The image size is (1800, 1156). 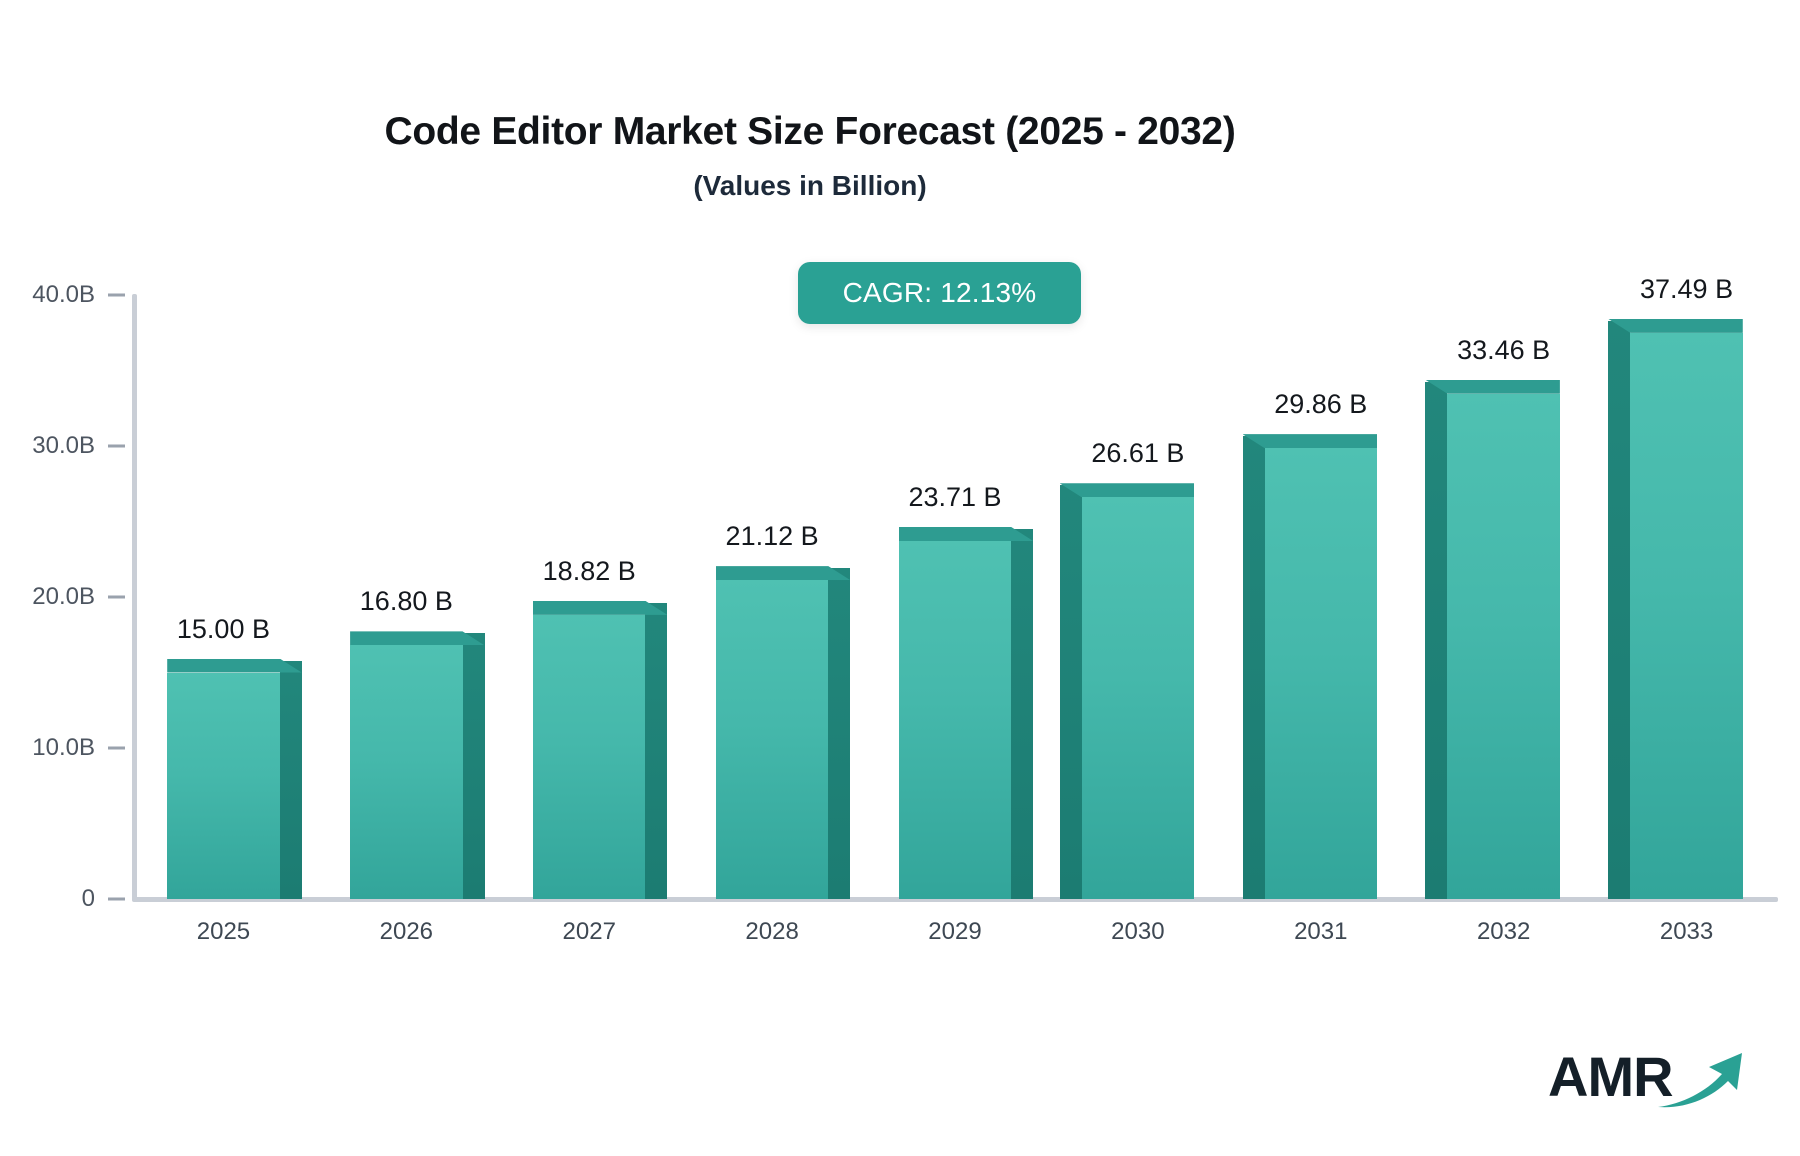 What do you see at coordinates (134, 597) in the screenshot?
I see `y-axis-line` at bounding box center [134, 597].